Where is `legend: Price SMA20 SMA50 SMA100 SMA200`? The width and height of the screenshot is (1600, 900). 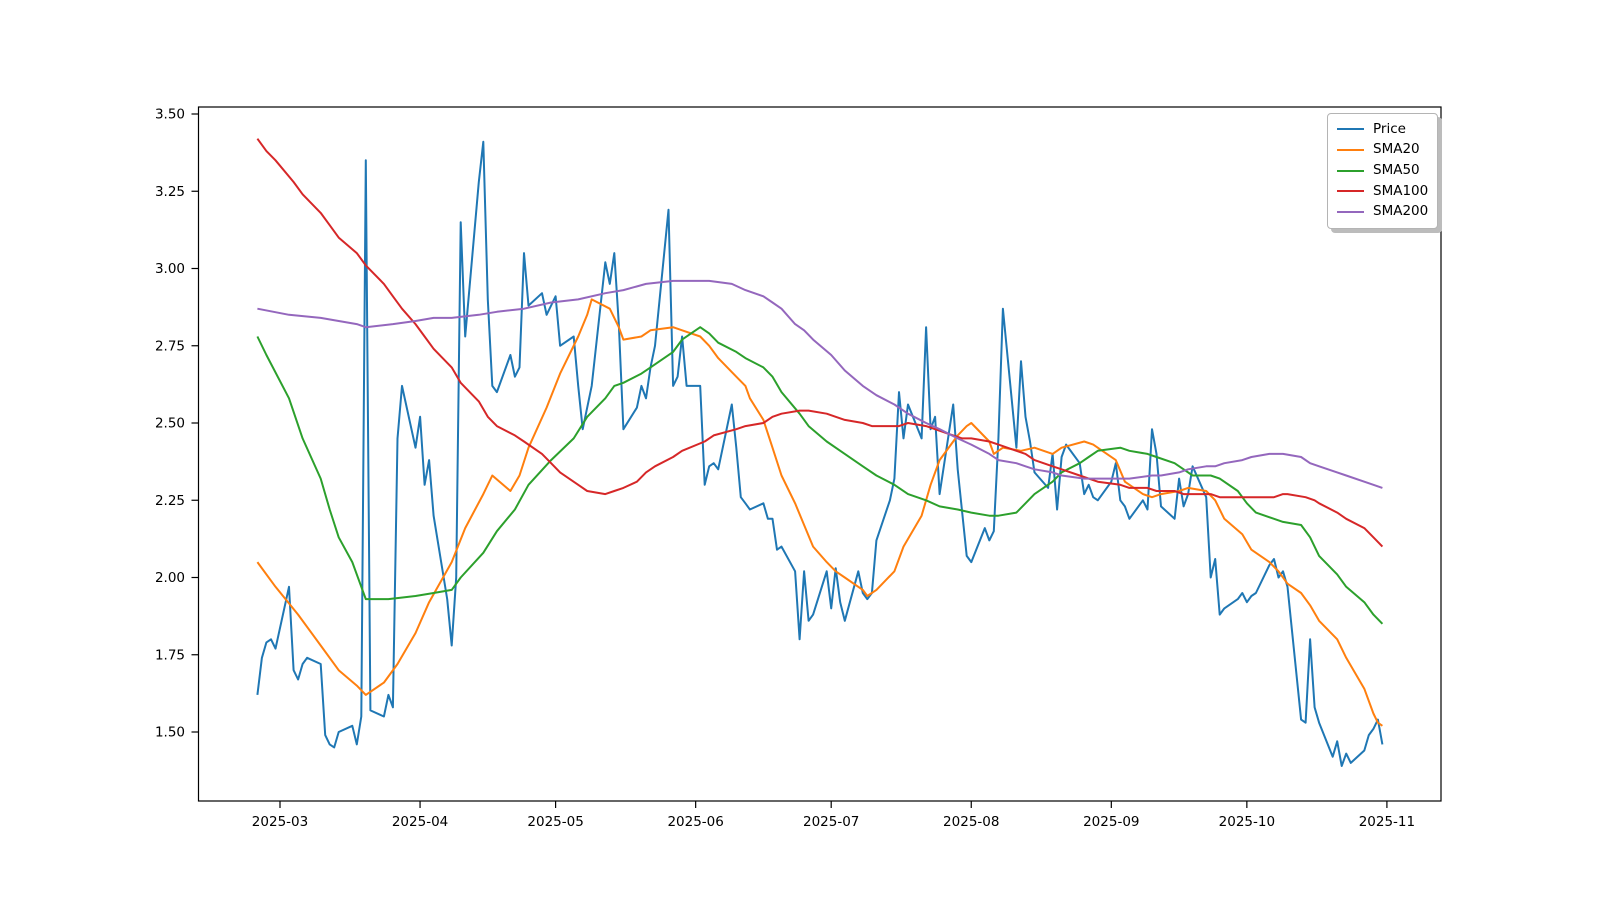
legend: Price SMA20 SMA50 SMA100 SMA200 is located at coordinates (1383, 171).